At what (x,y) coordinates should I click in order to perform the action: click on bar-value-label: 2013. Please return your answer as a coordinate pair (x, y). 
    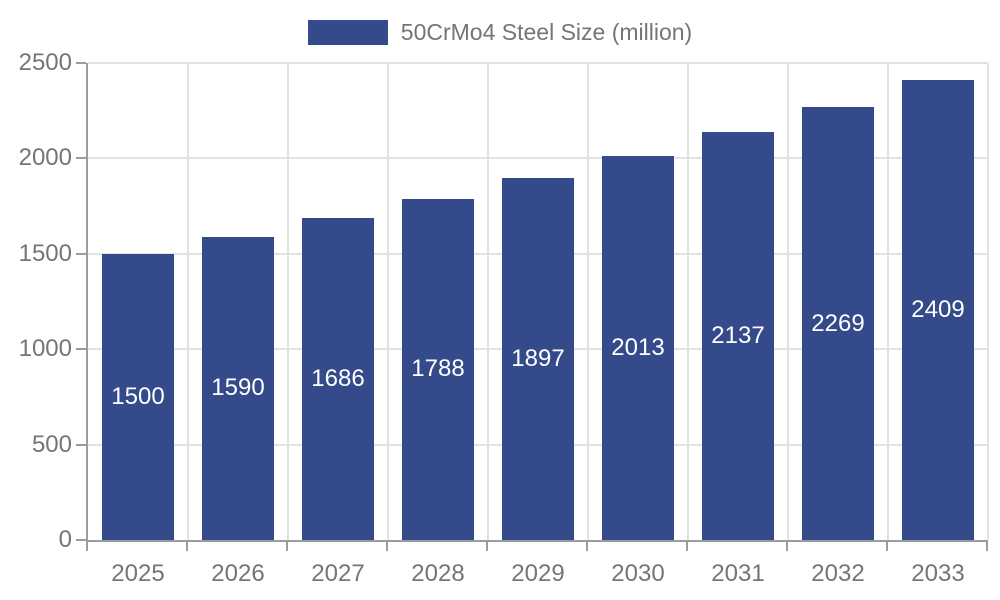
    Looking at the image, I should click on (638, 347).